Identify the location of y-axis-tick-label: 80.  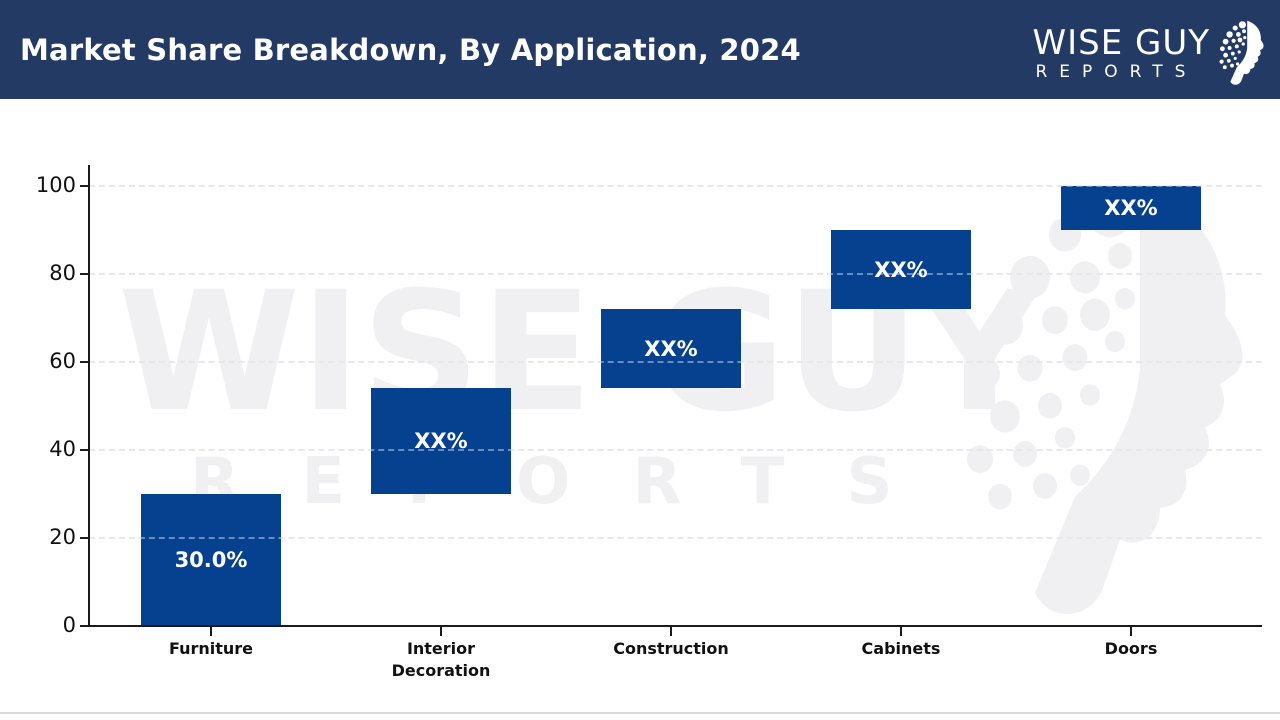
(62, 273).